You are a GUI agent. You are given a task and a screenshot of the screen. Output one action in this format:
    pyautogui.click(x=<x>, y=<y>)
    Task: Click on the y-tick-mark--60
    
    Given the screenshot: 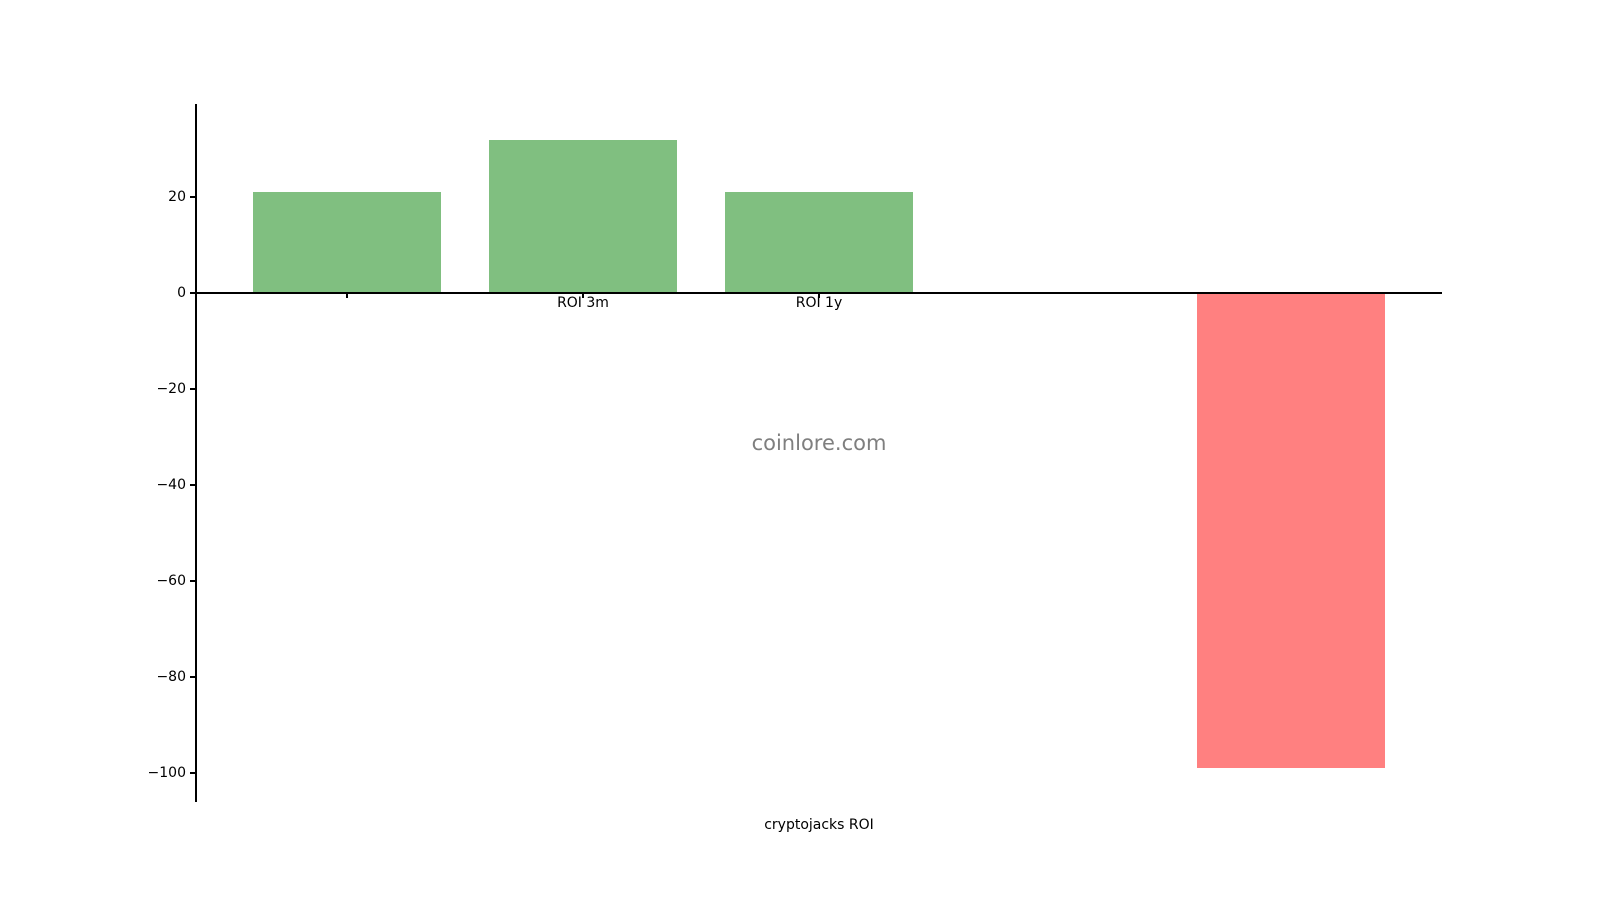 What is the action you would take?
    pyautogui.click(x=192, y=581)
    